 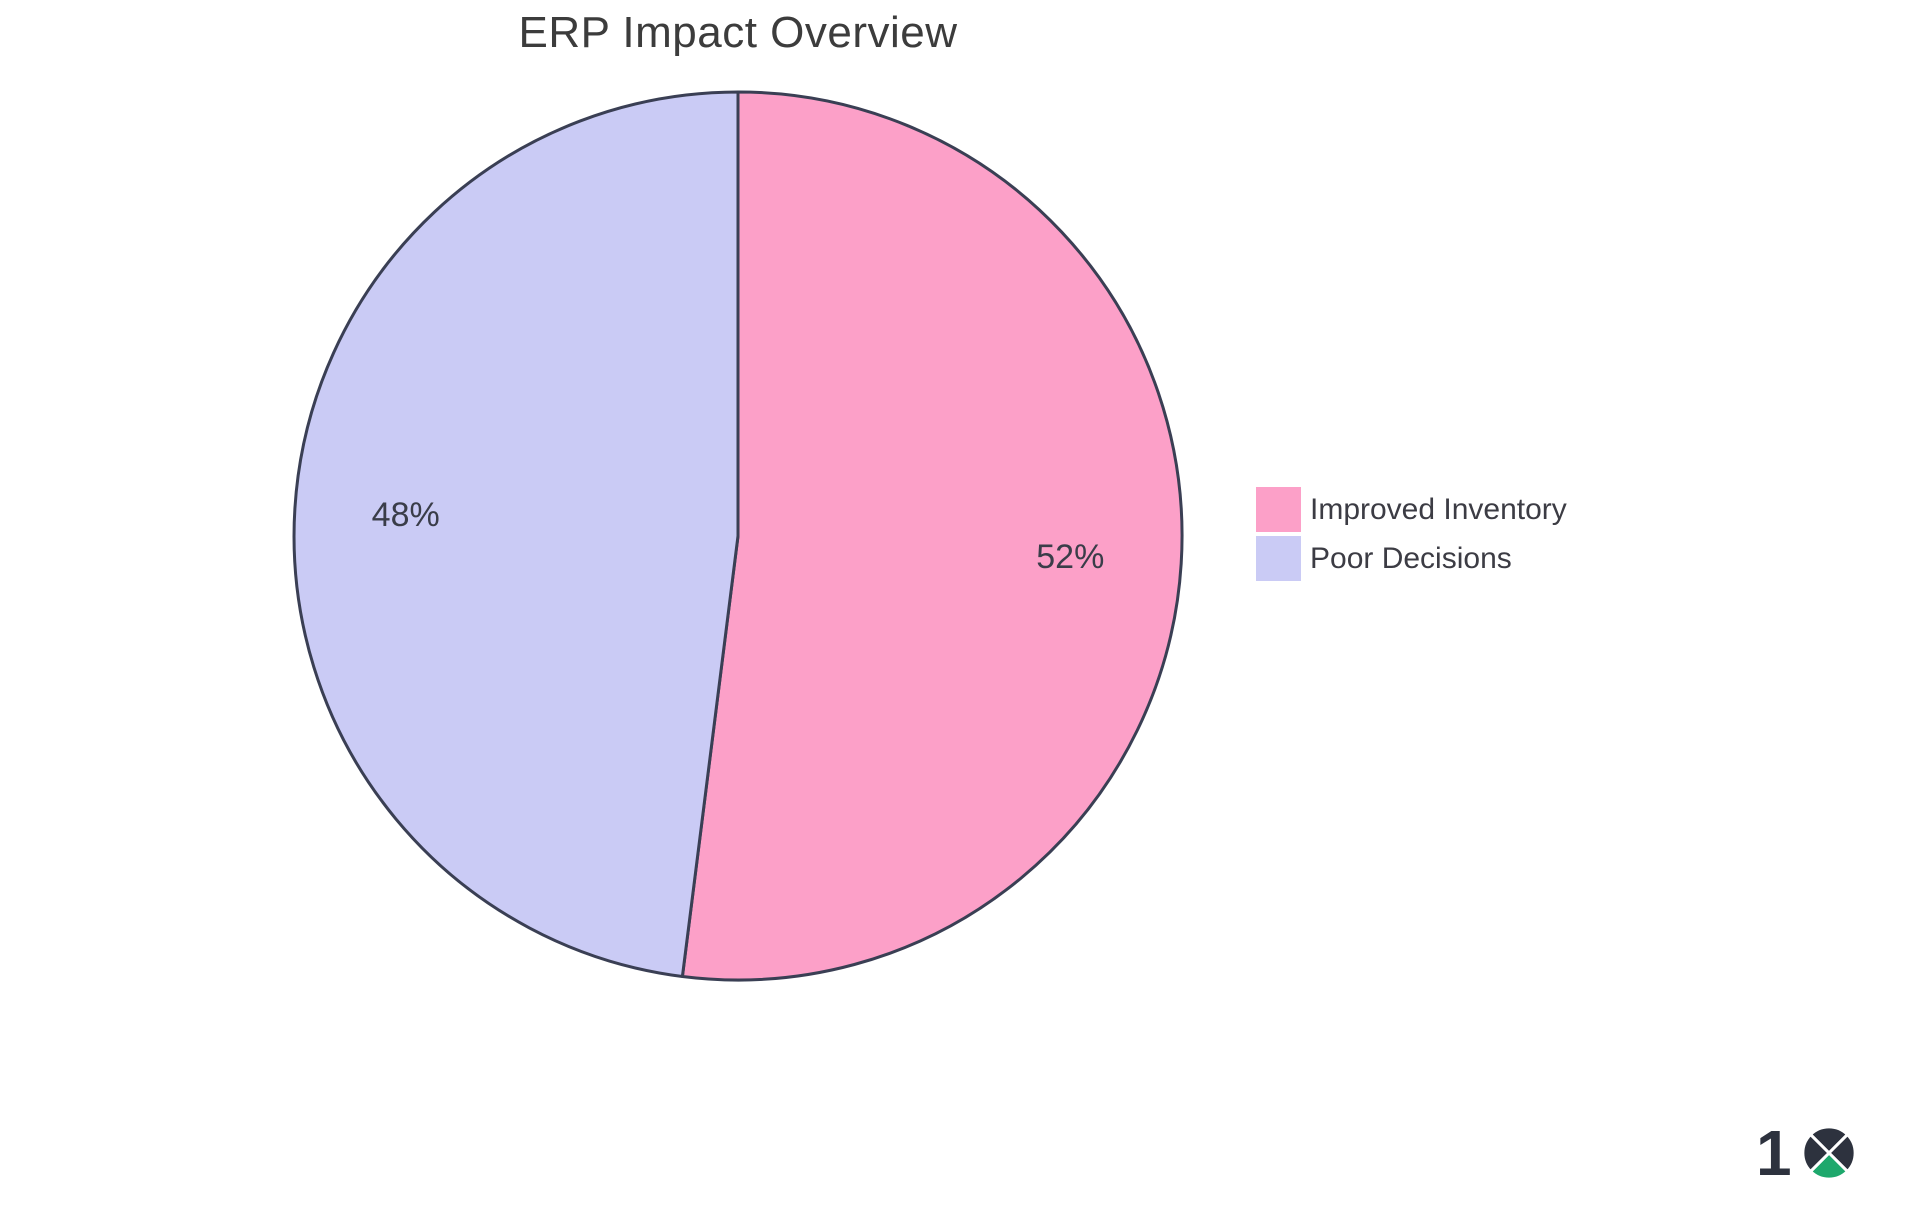 I want to click on legend-label: Poor Decisions, so click(x=1411, y=558).